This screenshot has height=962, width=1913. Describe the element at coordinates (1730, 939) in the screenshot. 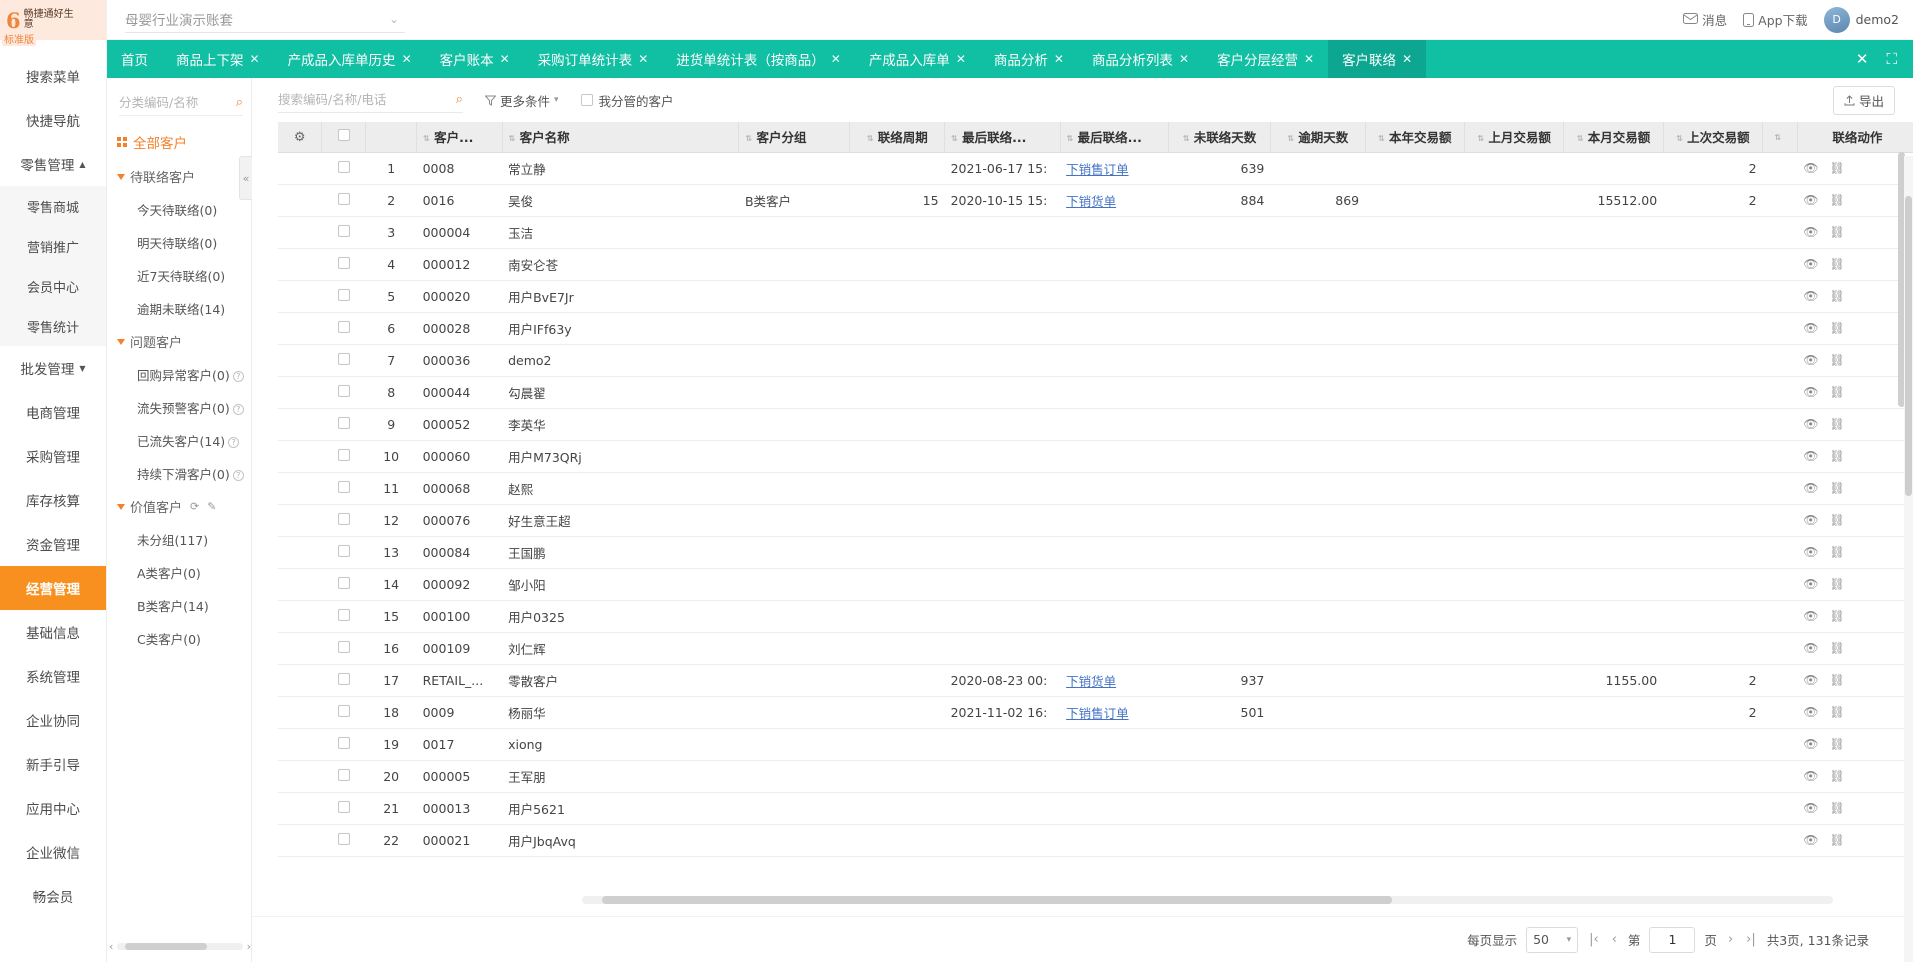

I see `next-page-button: ›` at that location.